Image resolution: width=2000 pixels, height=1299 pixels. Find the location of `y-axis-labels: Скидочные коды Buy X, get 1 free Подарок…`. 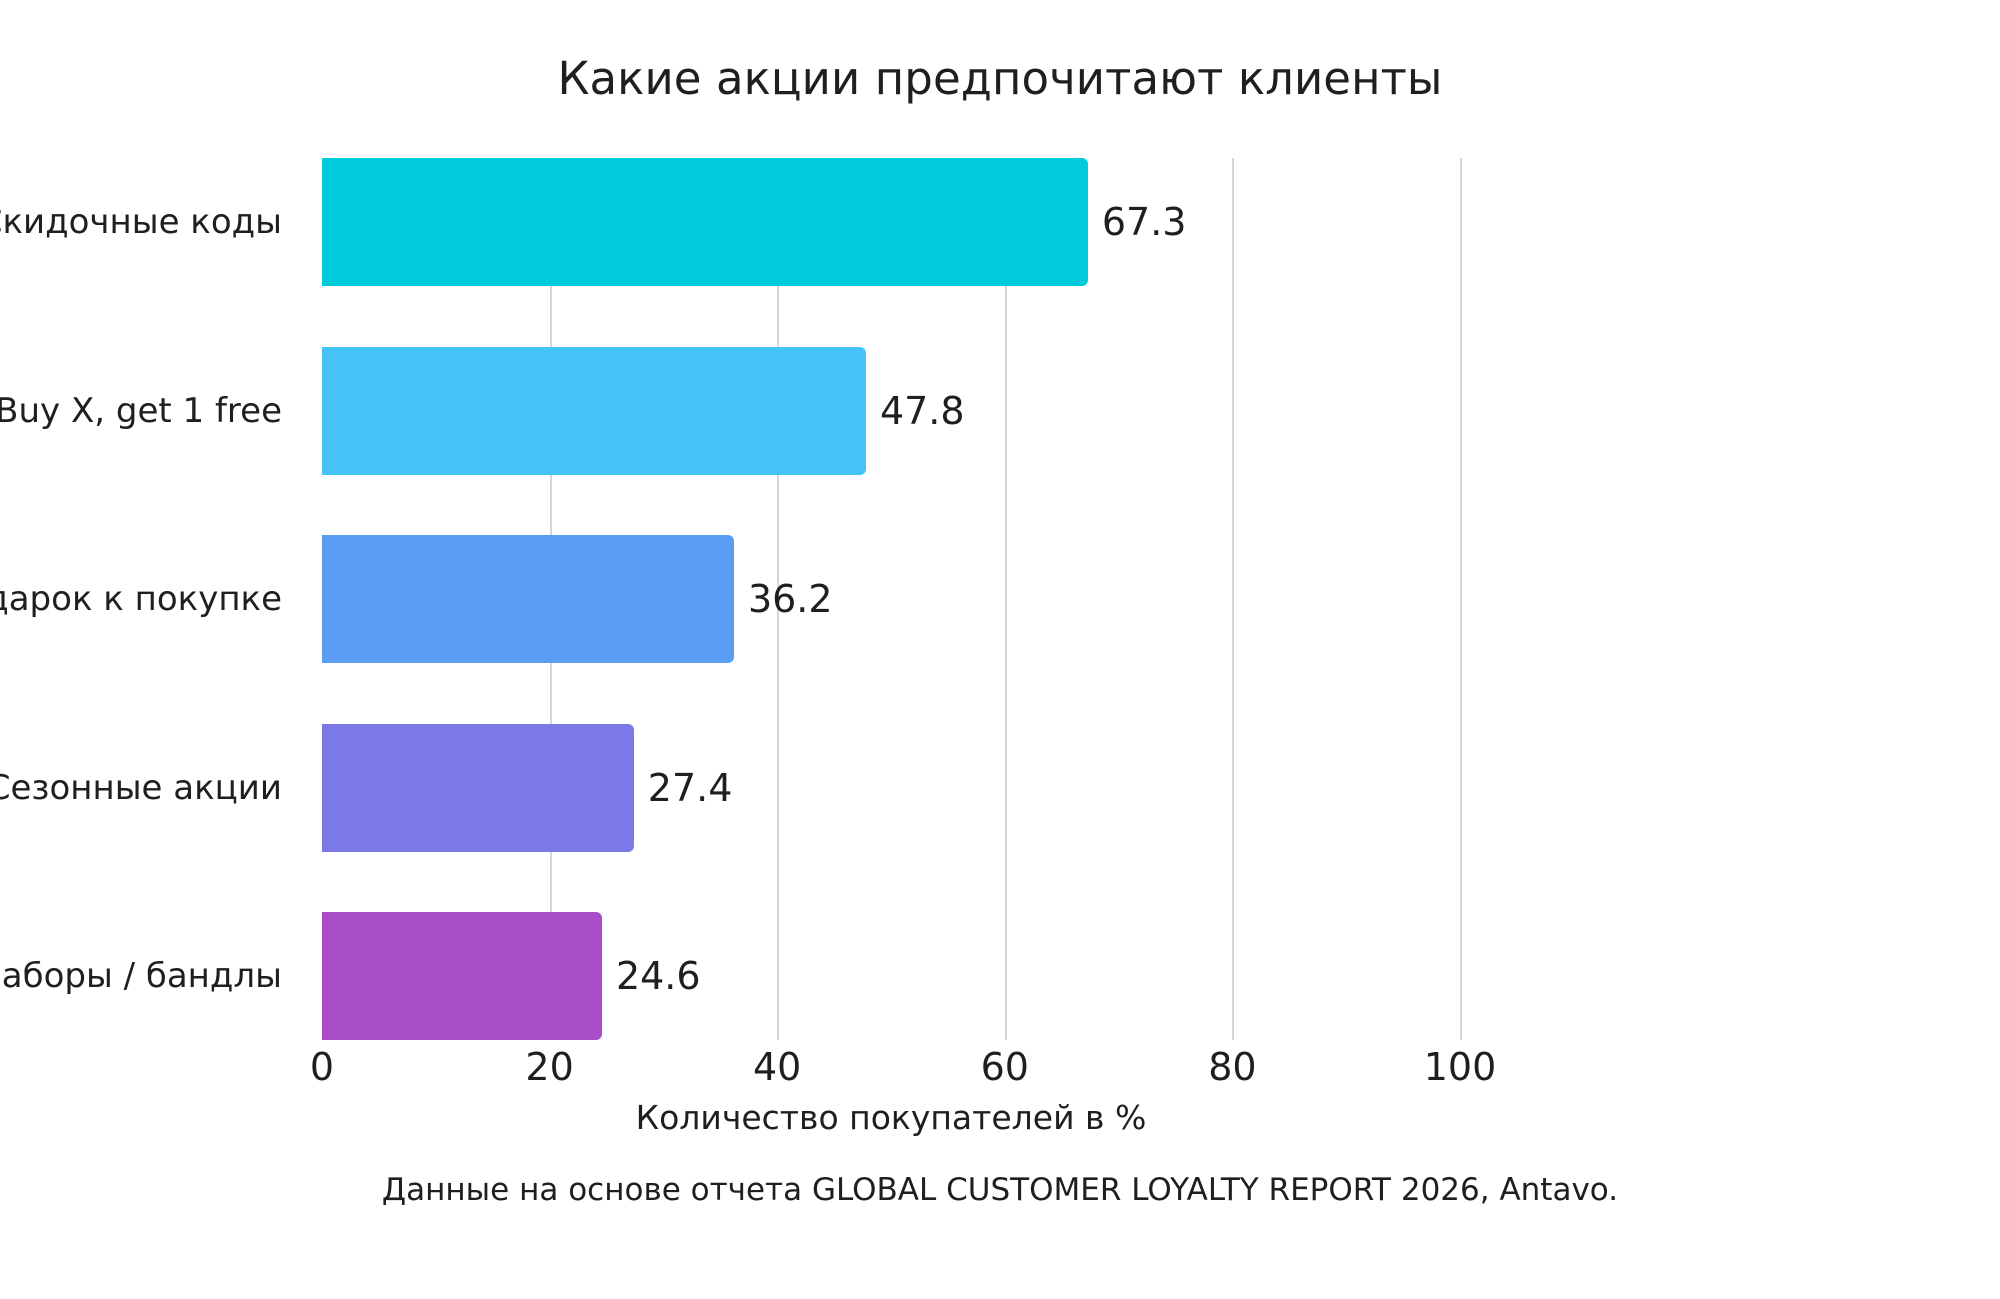

y-axis-labels: Скидочные коды Buy X, get 1 free Подарок… is located at coordinates (150, 599).